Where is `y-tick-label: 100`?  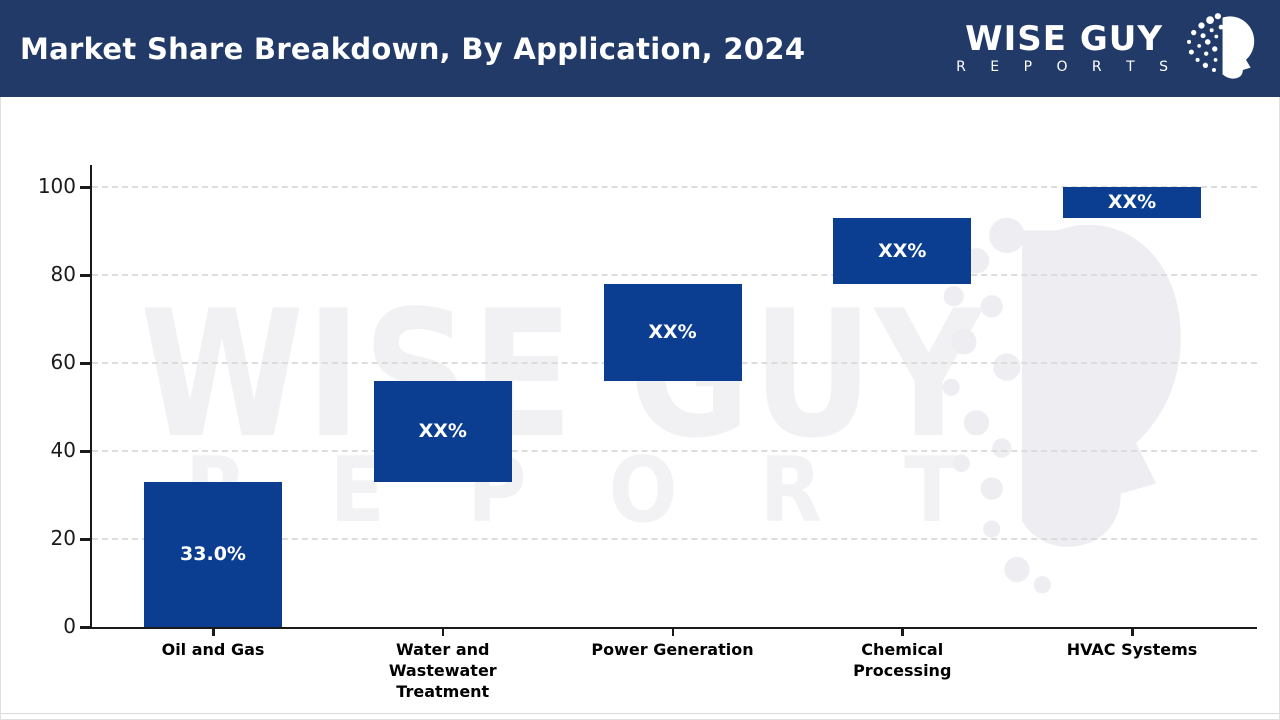
y-tick-label: 100 is located at coordinates (56, 186).